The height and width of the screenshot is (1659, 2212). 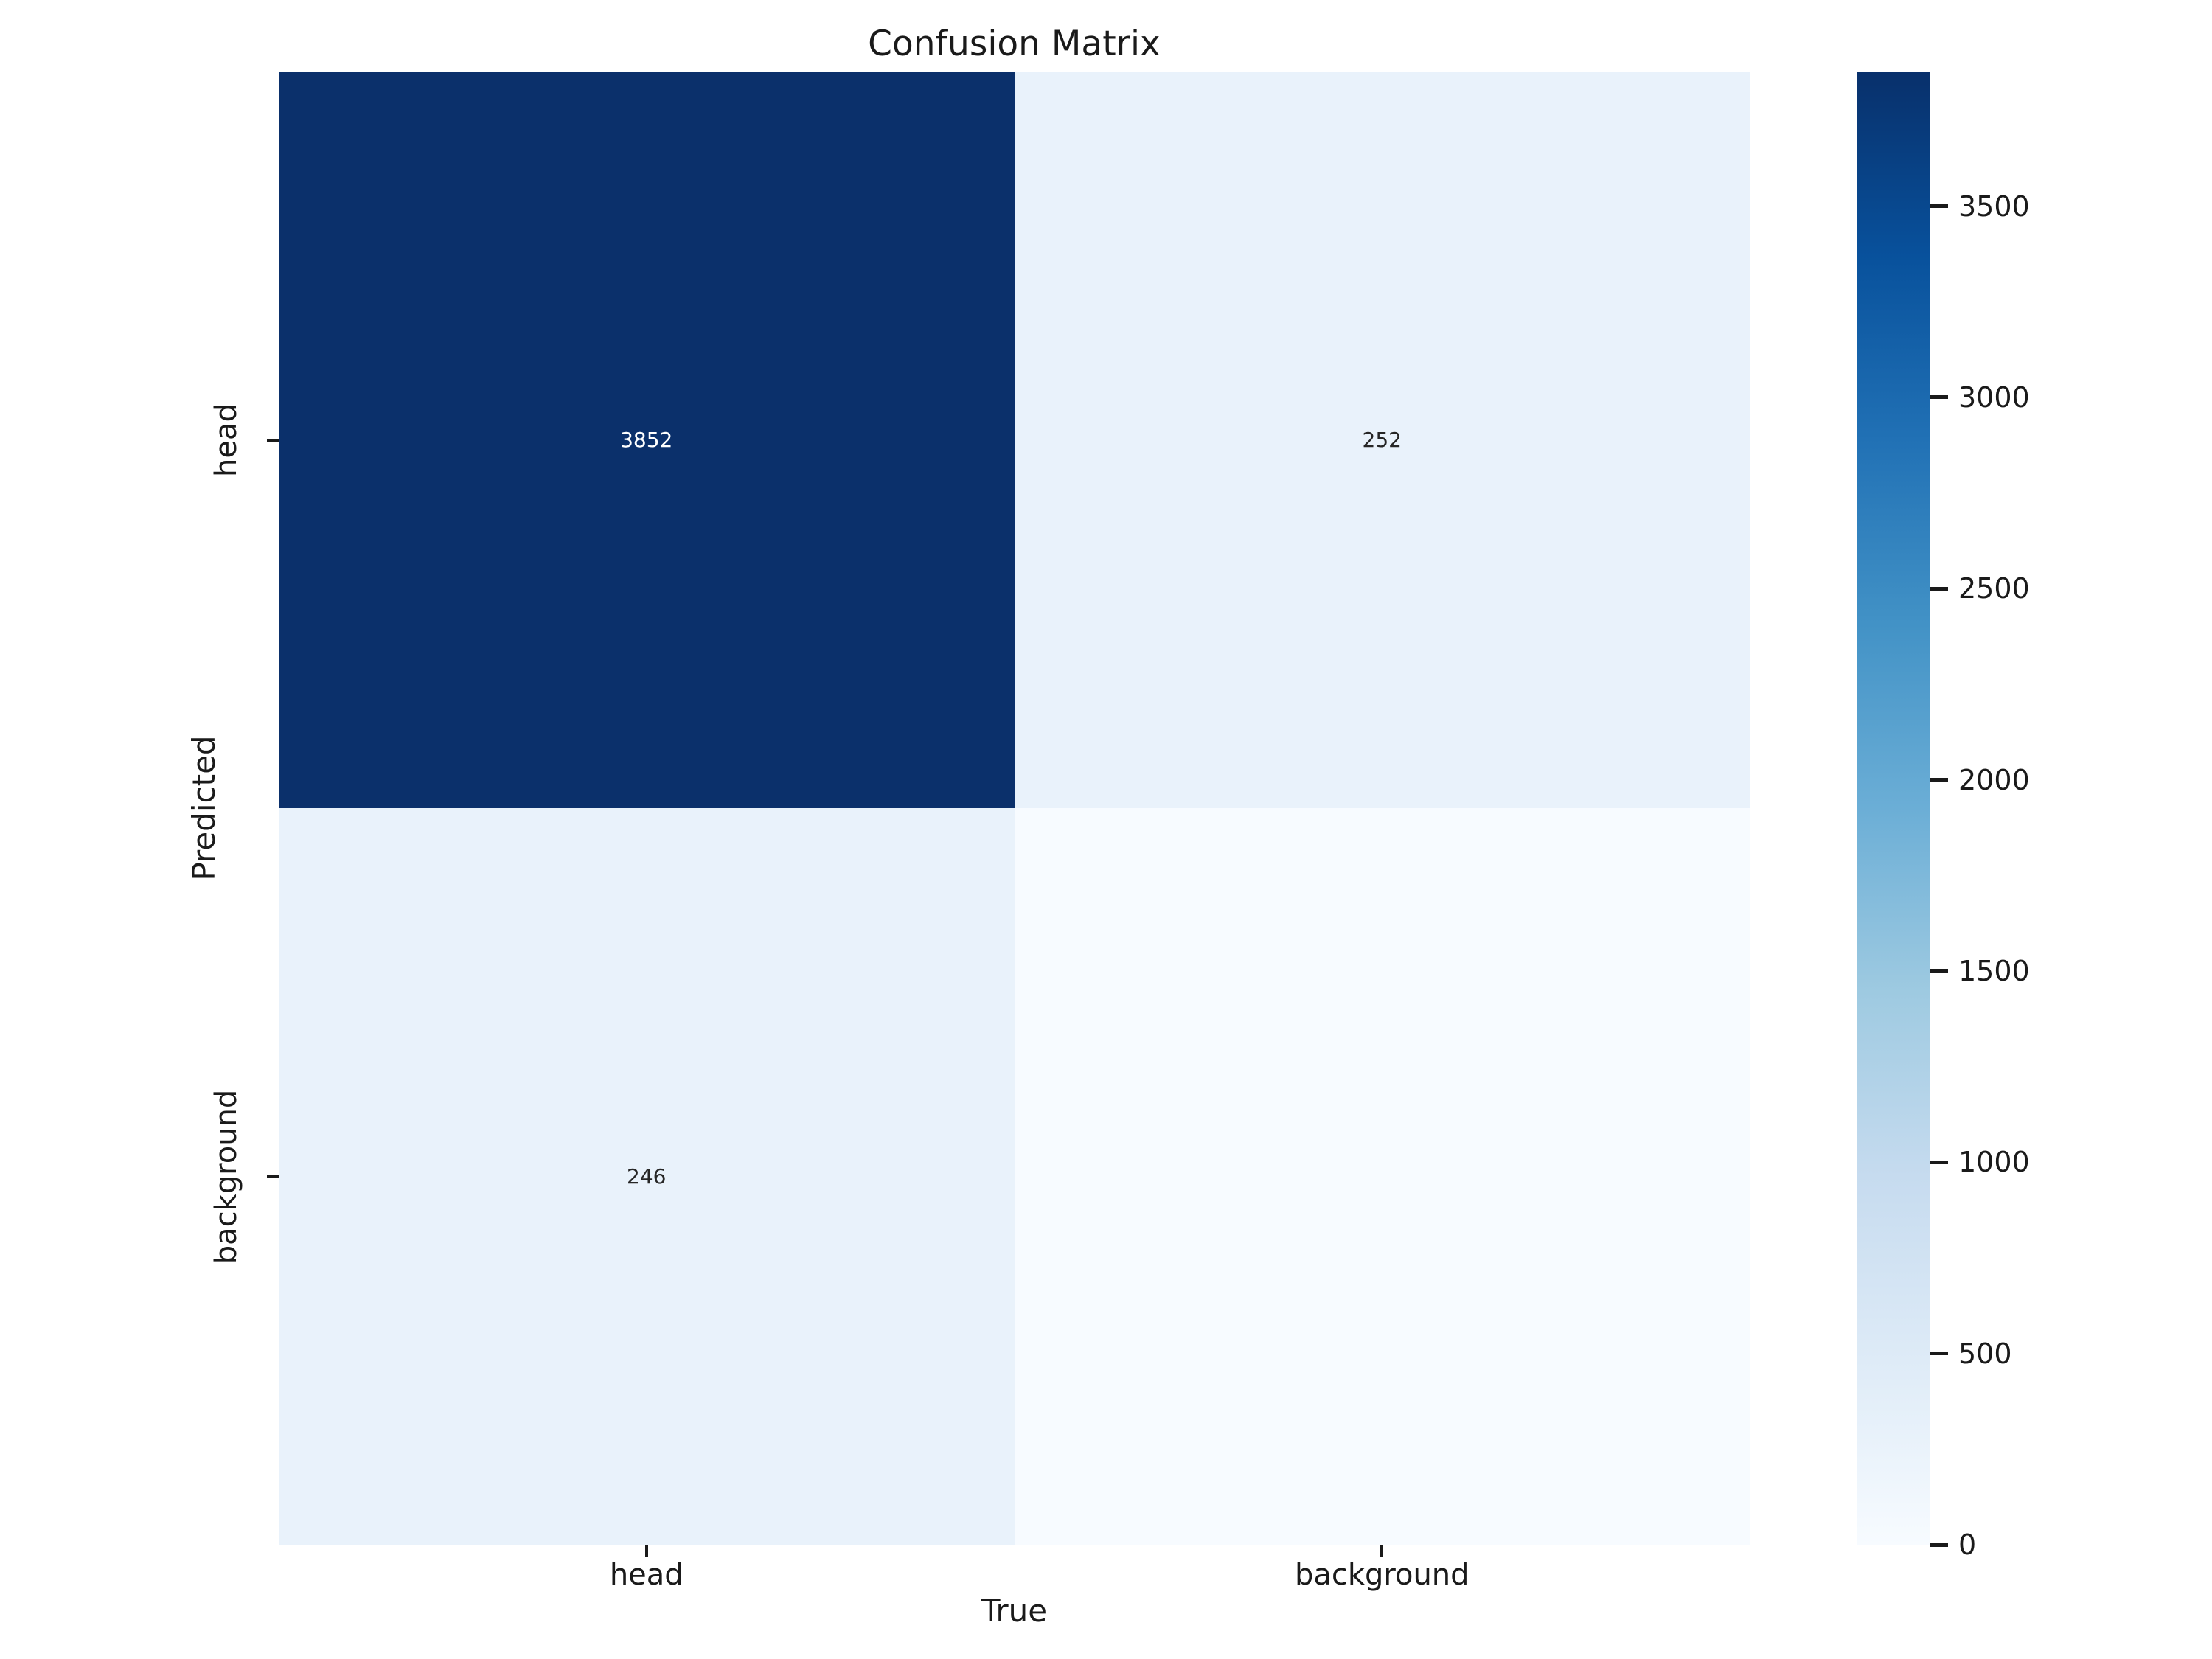 I want to click on heatmap-cell-r1c0: 246, so click(x=647, y=1176).